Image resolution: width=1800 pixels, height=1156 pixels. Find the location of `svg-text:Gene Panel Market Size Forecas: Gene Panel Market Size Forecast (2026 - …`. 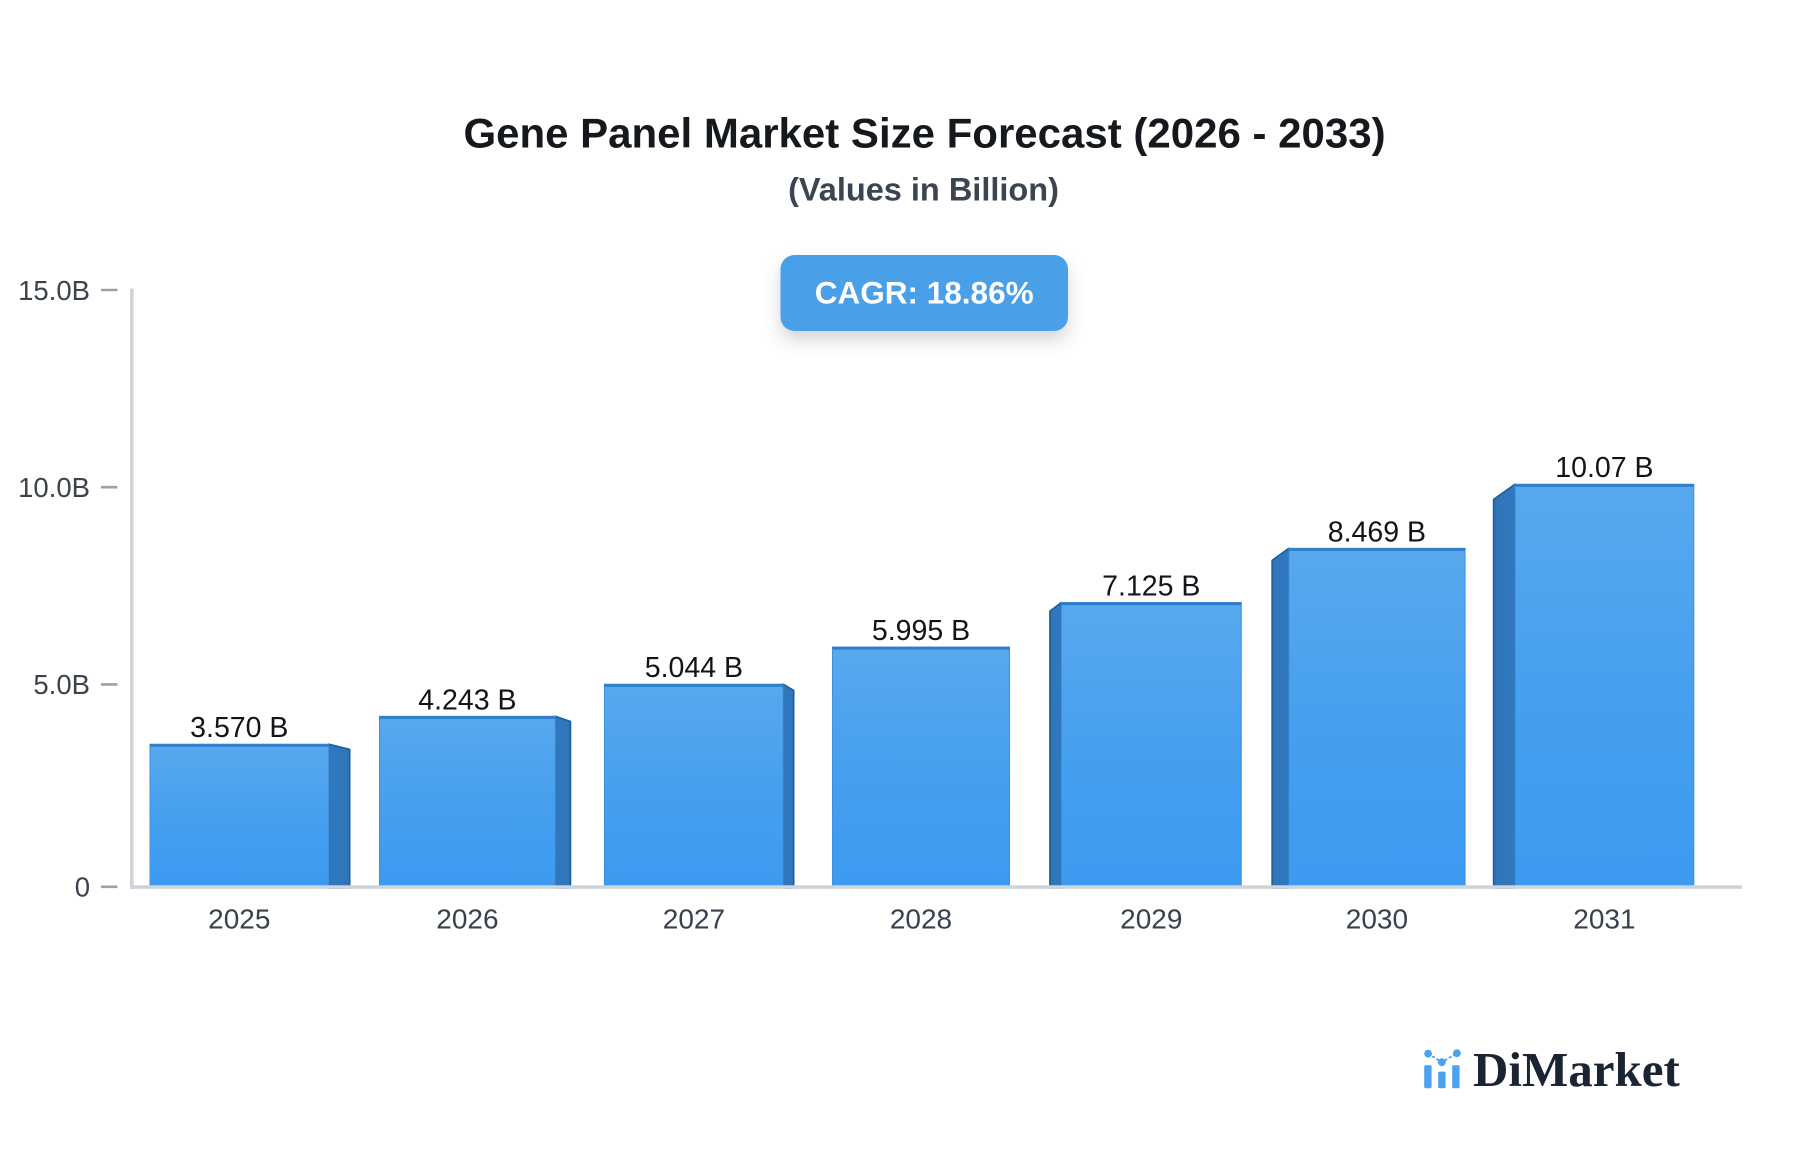

svg-text:Gene Panel Market Size Forecas: Gene Panel Market Size Forecast (2026 - … is located at coordinates (924, 133).